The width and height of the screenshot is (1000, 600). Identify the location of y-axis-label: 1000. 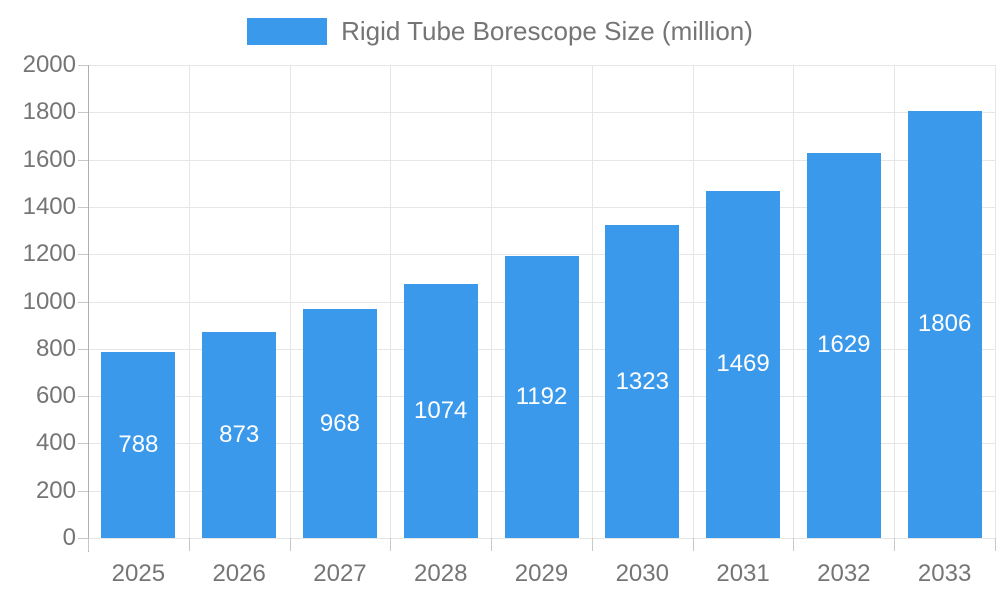
(49, 301).